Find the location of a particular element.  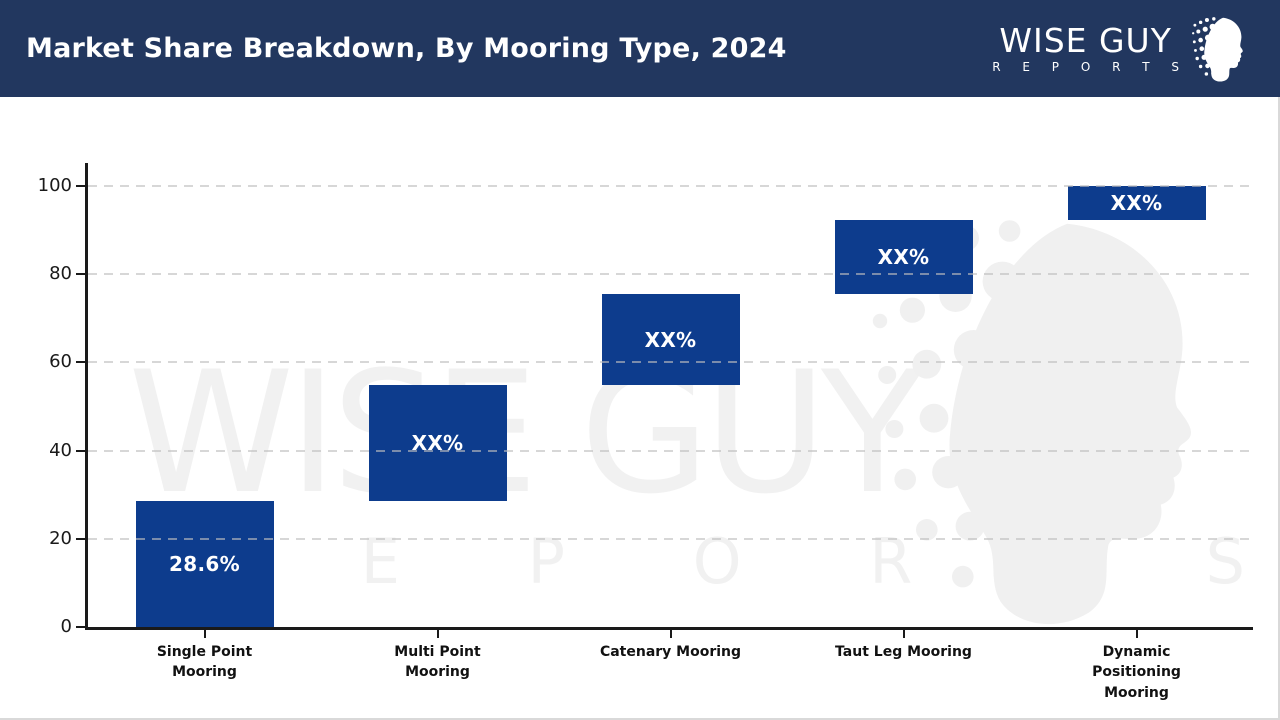

y-axis-line is located at coordinates (86, 396).